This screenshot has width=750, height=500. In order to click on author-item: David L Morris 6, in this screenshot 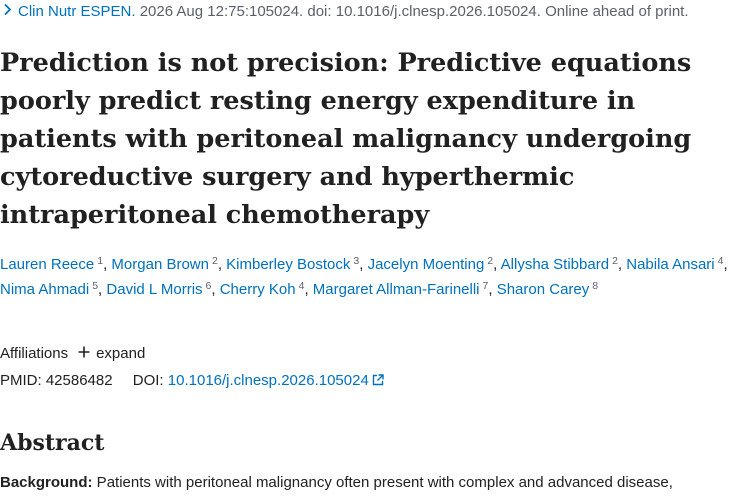, I will do `click(161, 289)`.